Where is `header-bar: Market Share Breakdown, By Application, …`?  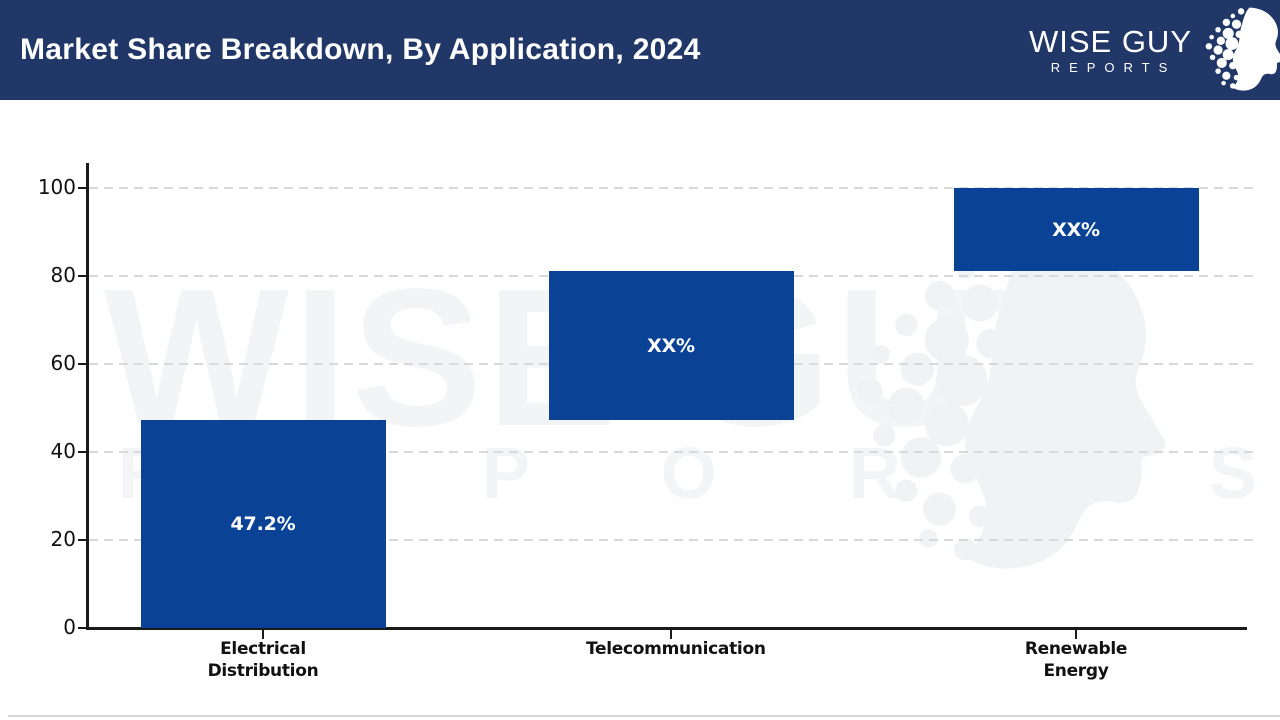
header-bar: Market Share Breakdown, By Application, … is located at coordinates (640, 50).